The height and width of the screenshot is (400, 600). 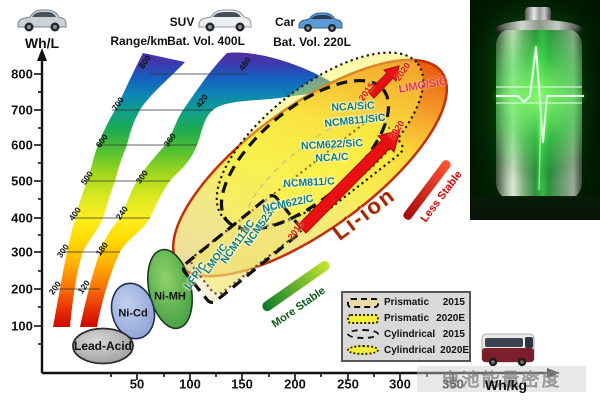 What do you see at coordinates (22, 289) in the screenshot?
I see `y-tick-200: 200` at bounding box center [22, 289].